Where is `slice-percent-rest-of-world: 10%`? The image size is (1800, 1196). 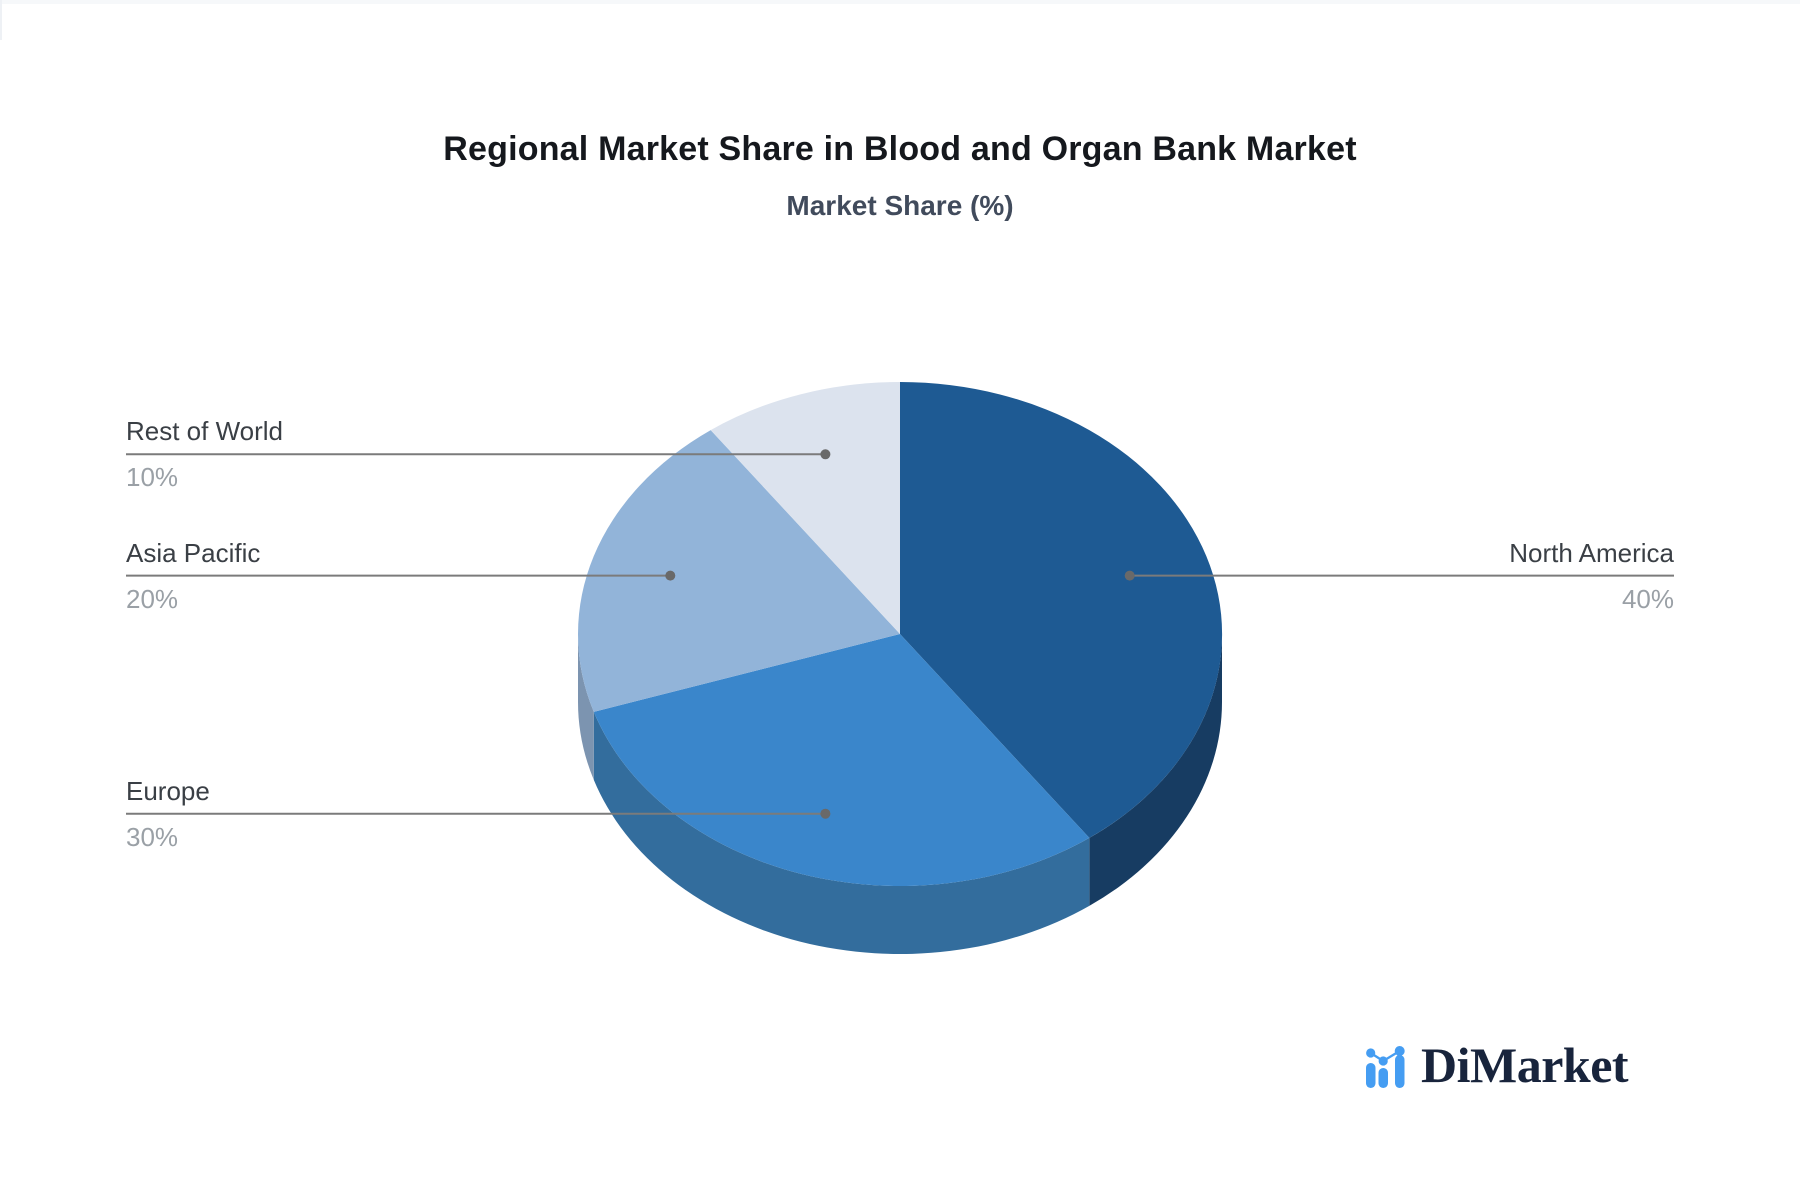
slice-percent-rest-of-world: 10% is located at coordinates (152, 477).